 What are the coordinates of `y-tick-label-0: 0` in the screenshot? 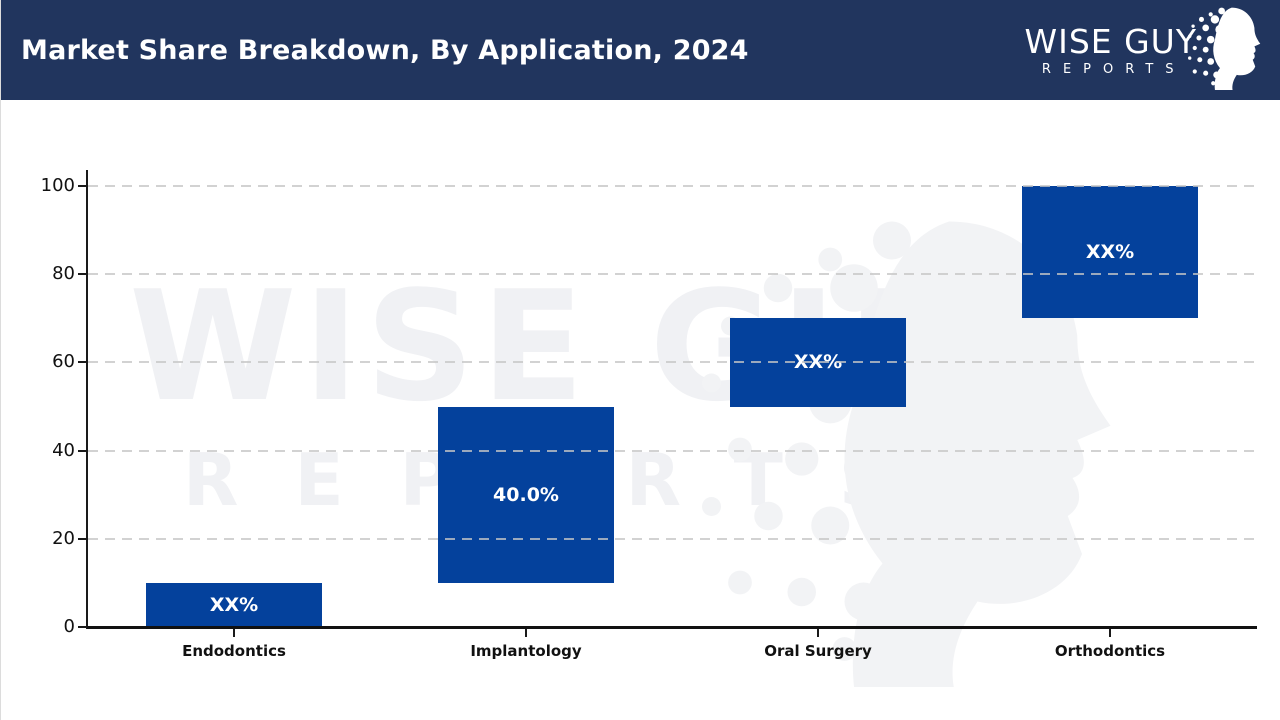 It's located at (69, 626).